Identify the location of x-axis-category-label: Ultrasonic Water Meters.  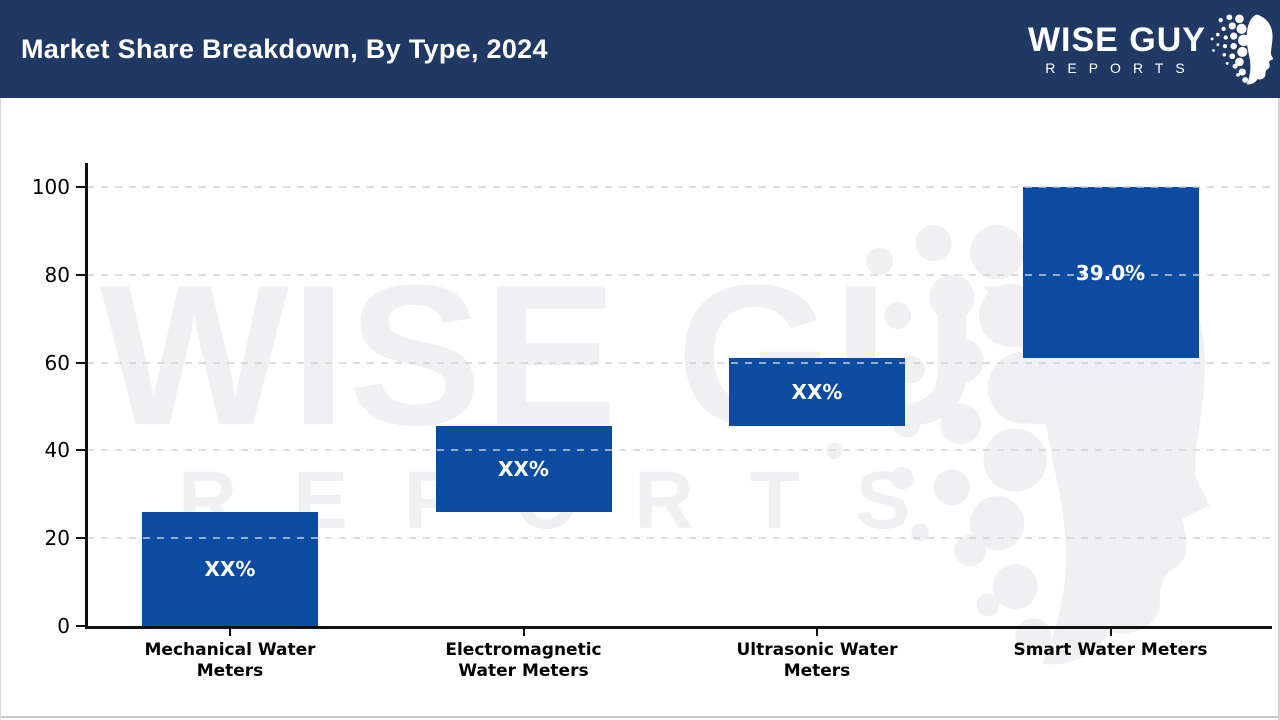
(817, 660).